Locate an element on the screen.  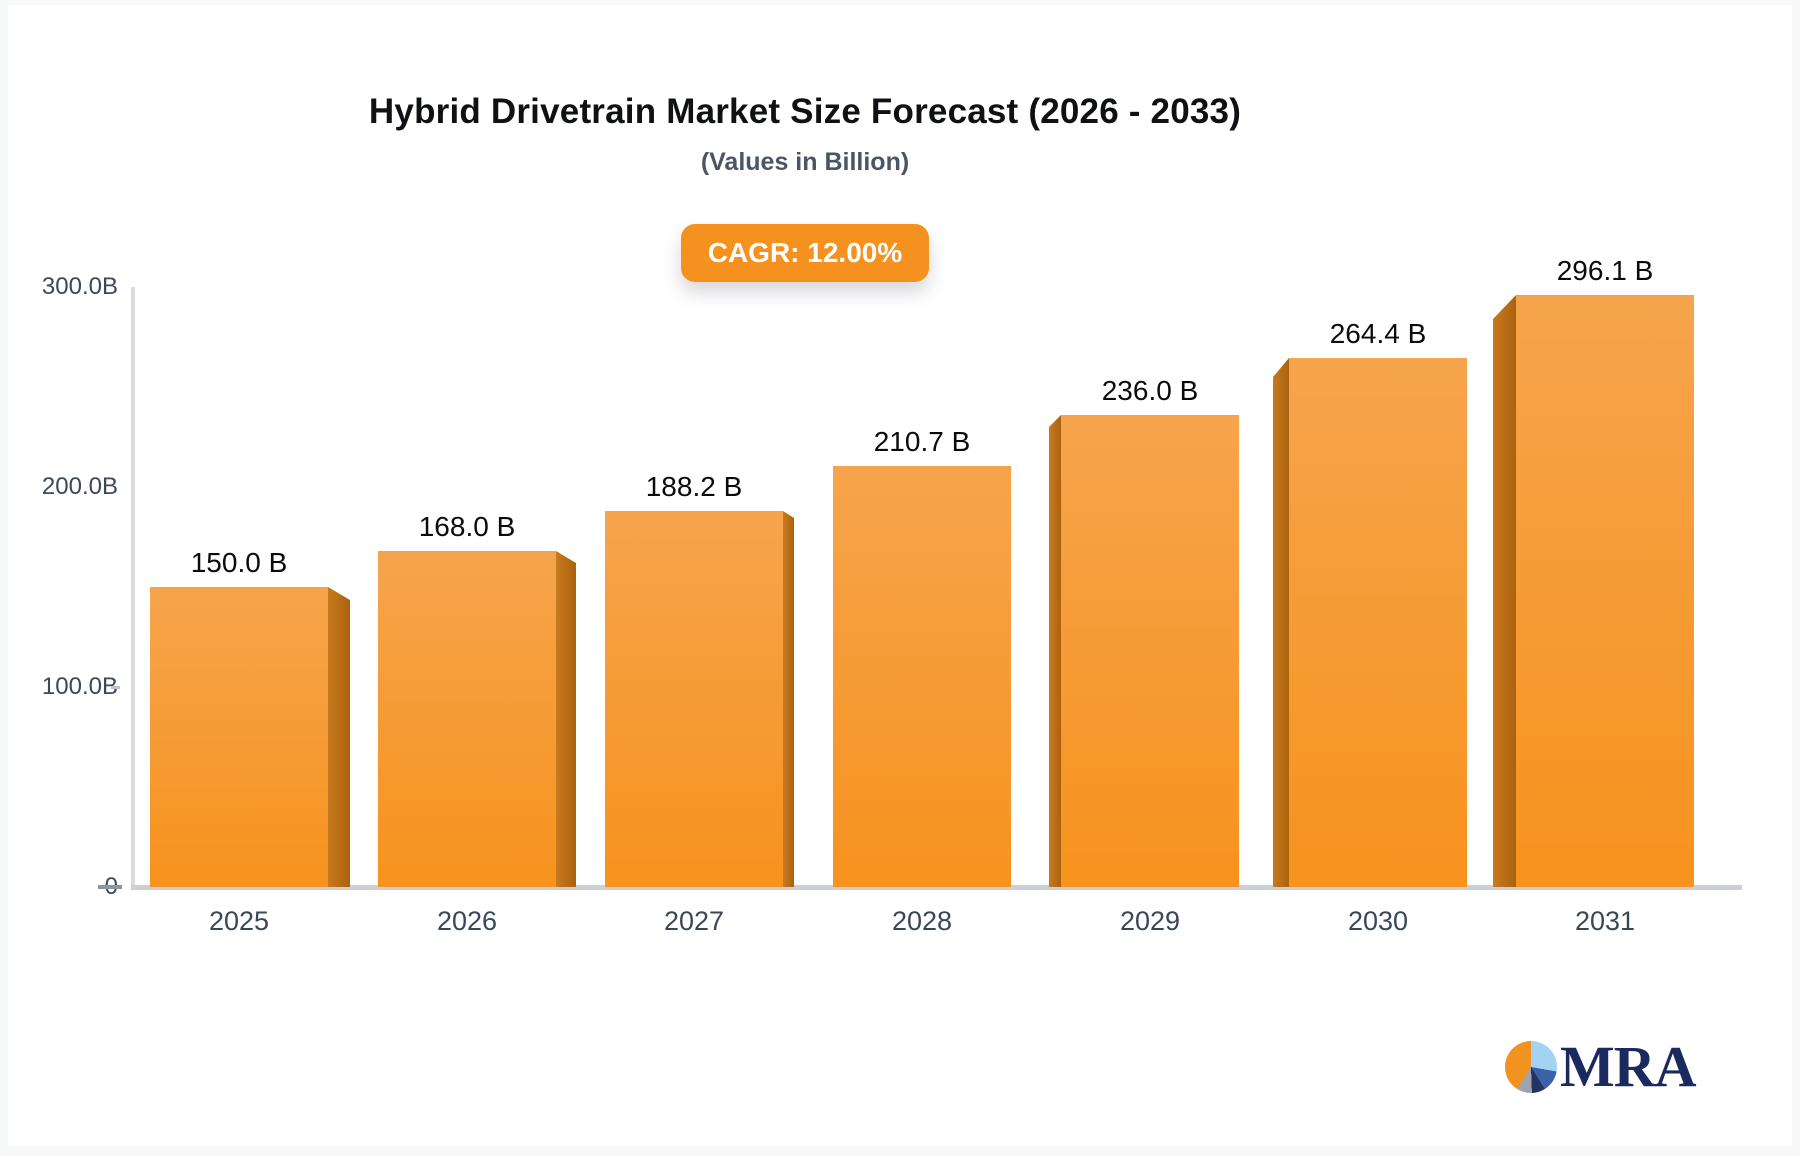
x-axis-label-2029: 2029 is located at coordinates (1150, 921).